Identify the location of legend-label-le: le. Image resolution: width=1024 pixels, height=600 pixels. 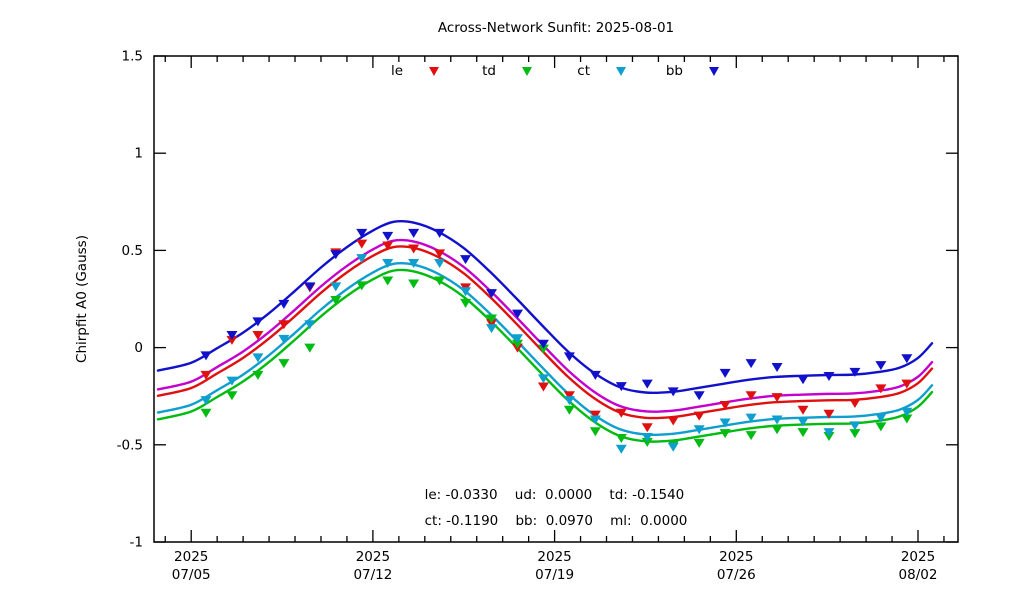
(396, 71).